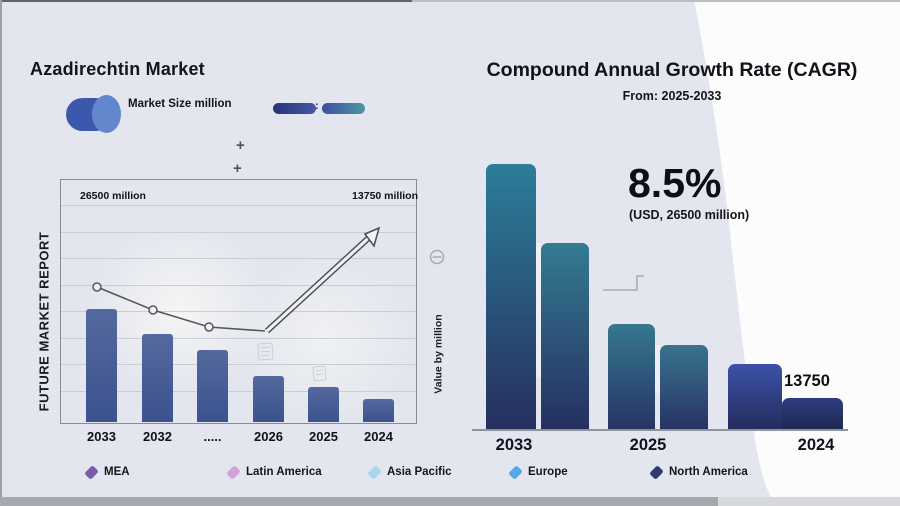  Describe the element at coordinates (378, 410) in the screenshot. I see `bar-2024` at that location.